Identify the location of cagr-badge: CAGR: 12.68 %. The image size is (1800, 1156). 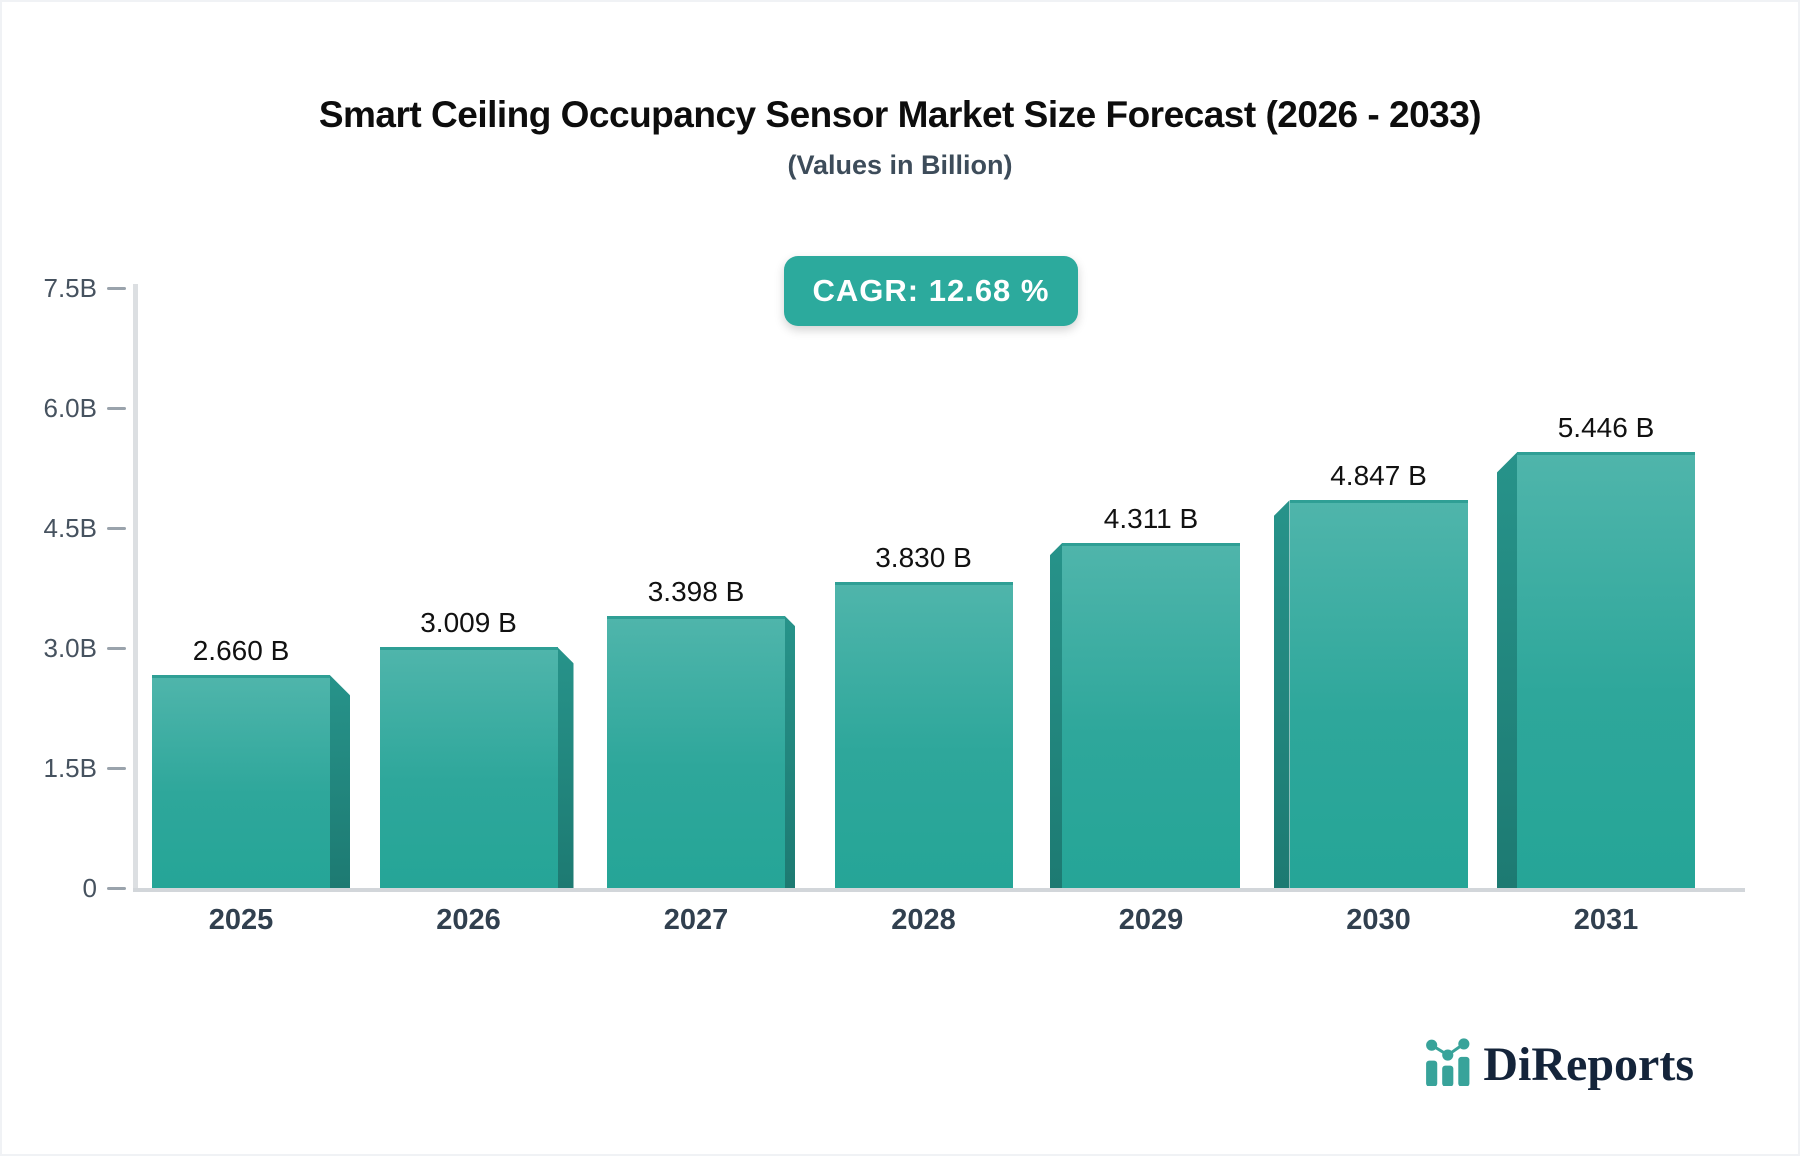
(931, 291).